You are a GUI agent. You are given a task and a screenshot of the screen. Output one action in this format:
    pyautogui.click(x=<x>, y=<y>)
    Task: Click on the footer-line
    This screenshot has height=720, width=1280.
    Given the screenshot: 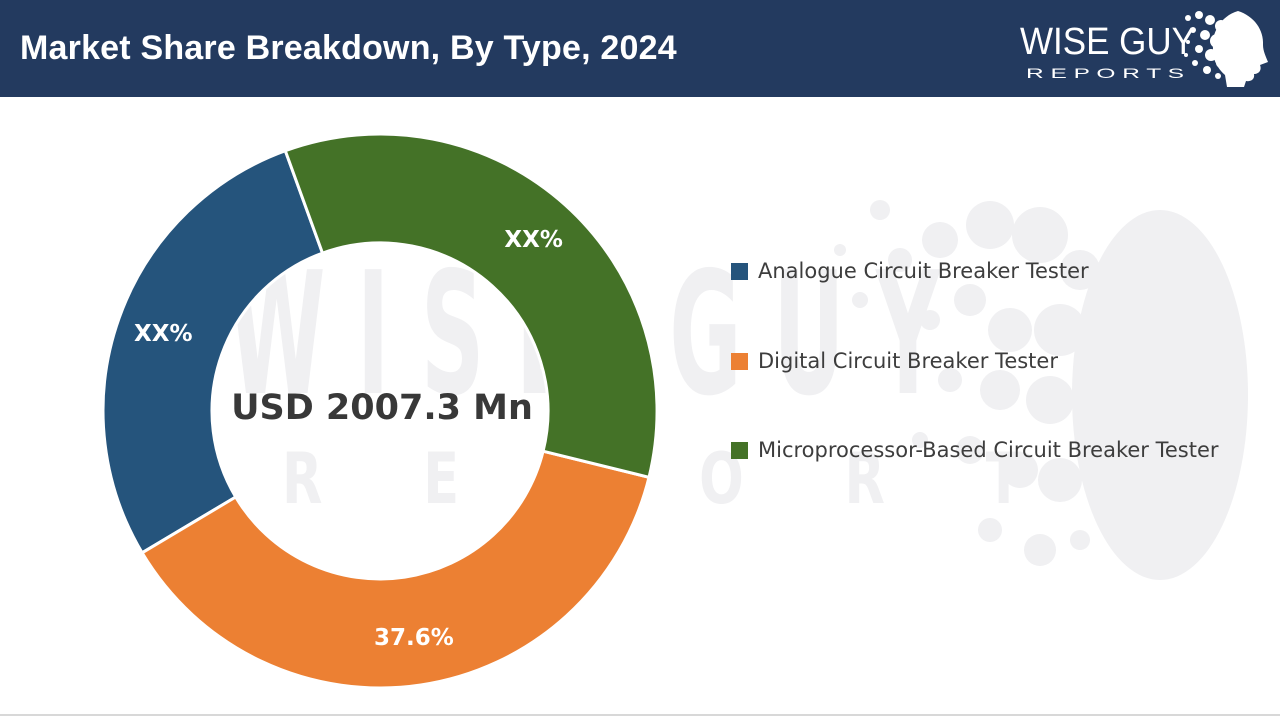 What is the action you would take?
    pyautogui.click(x=640, y=715)
    